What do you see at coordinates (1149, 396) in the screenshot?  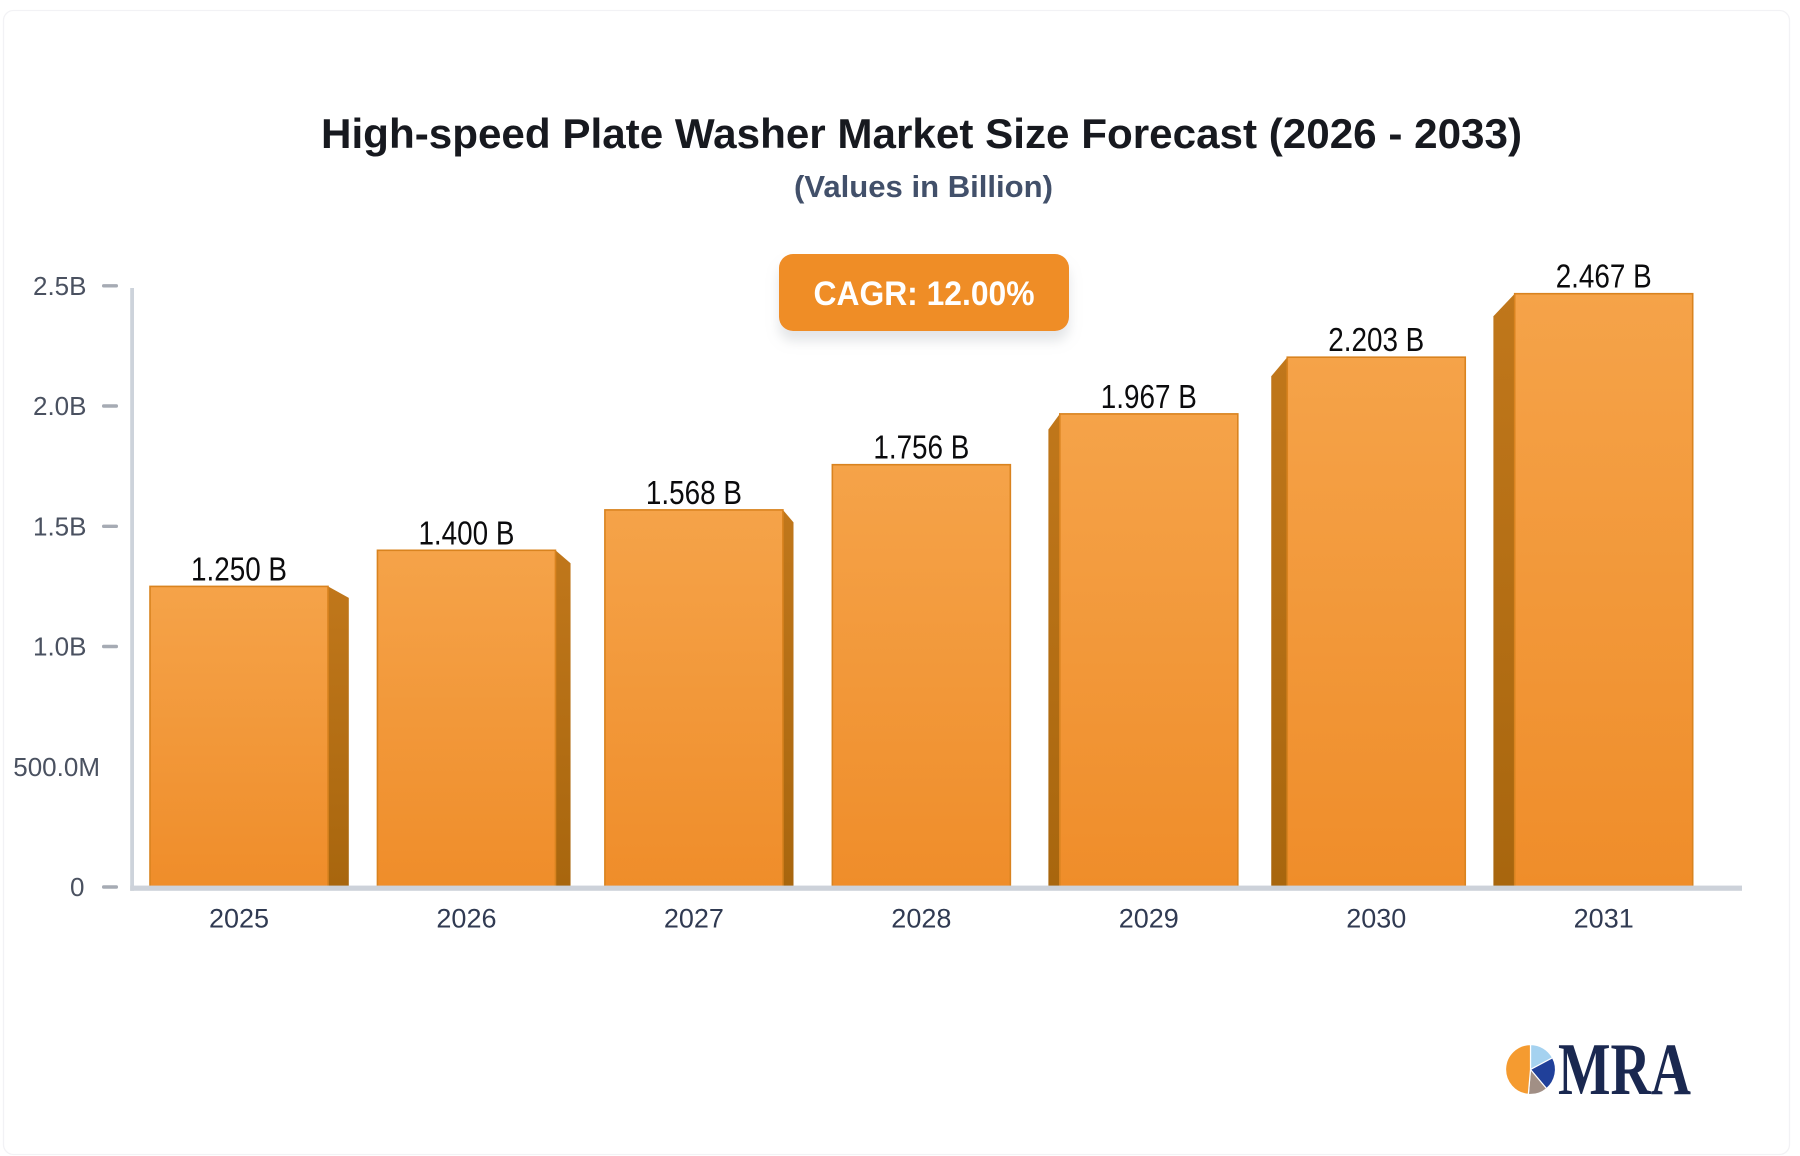 I see `svg-text: 1.967 B` at bounding box center [1149, 396].